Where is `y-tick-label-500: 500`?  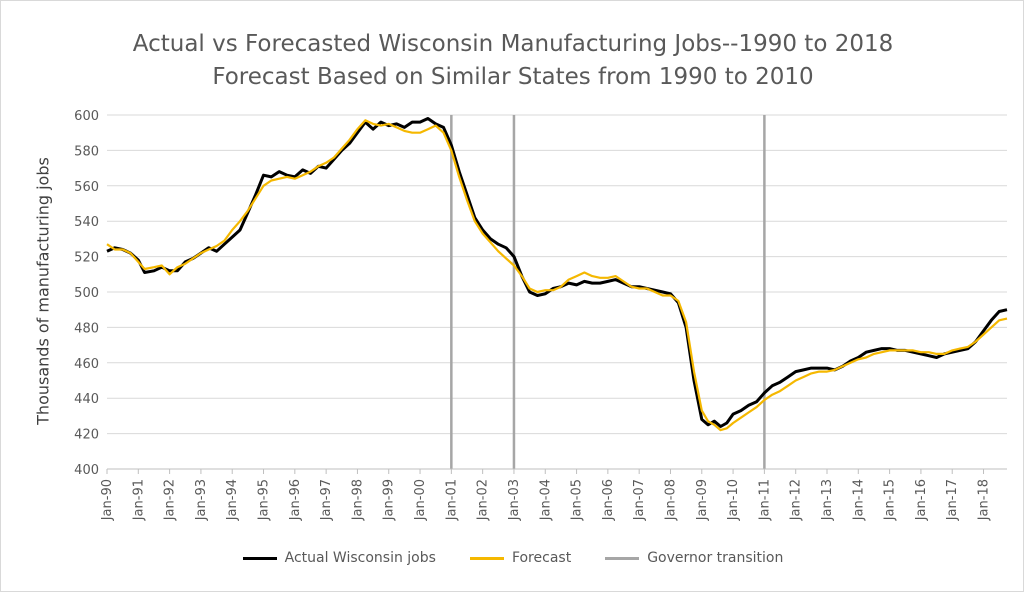
y-tick-label-500: 500 is located at coordinates (86, 293).